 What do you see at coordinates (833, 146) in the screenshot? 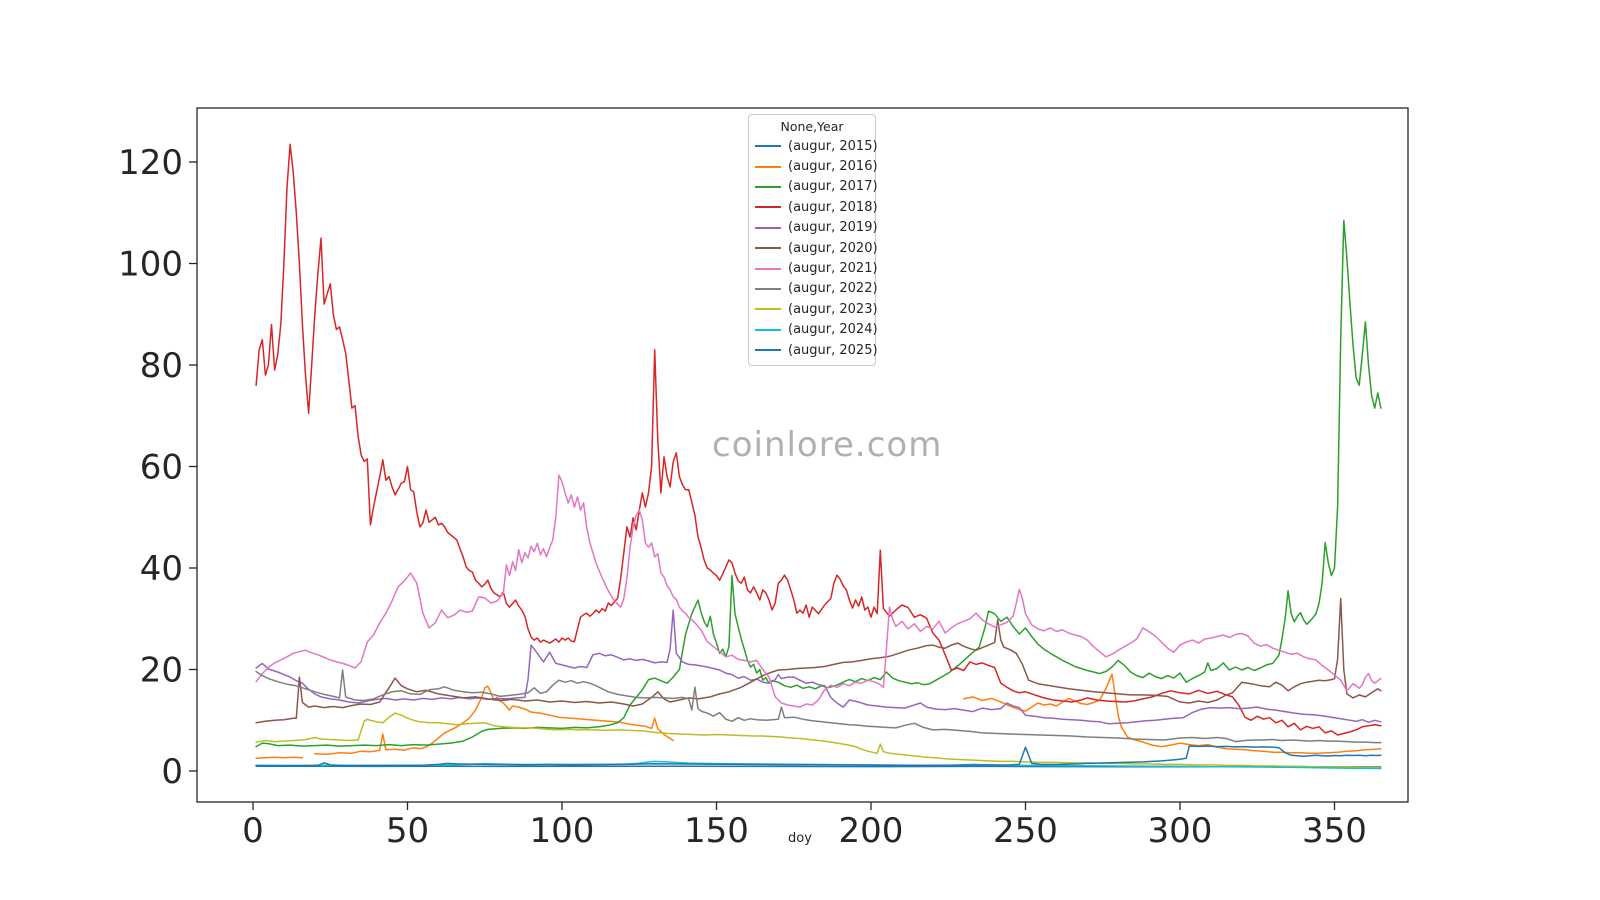
I see `legend-label: (augur, 2015)` at bounding box center [833, 146].